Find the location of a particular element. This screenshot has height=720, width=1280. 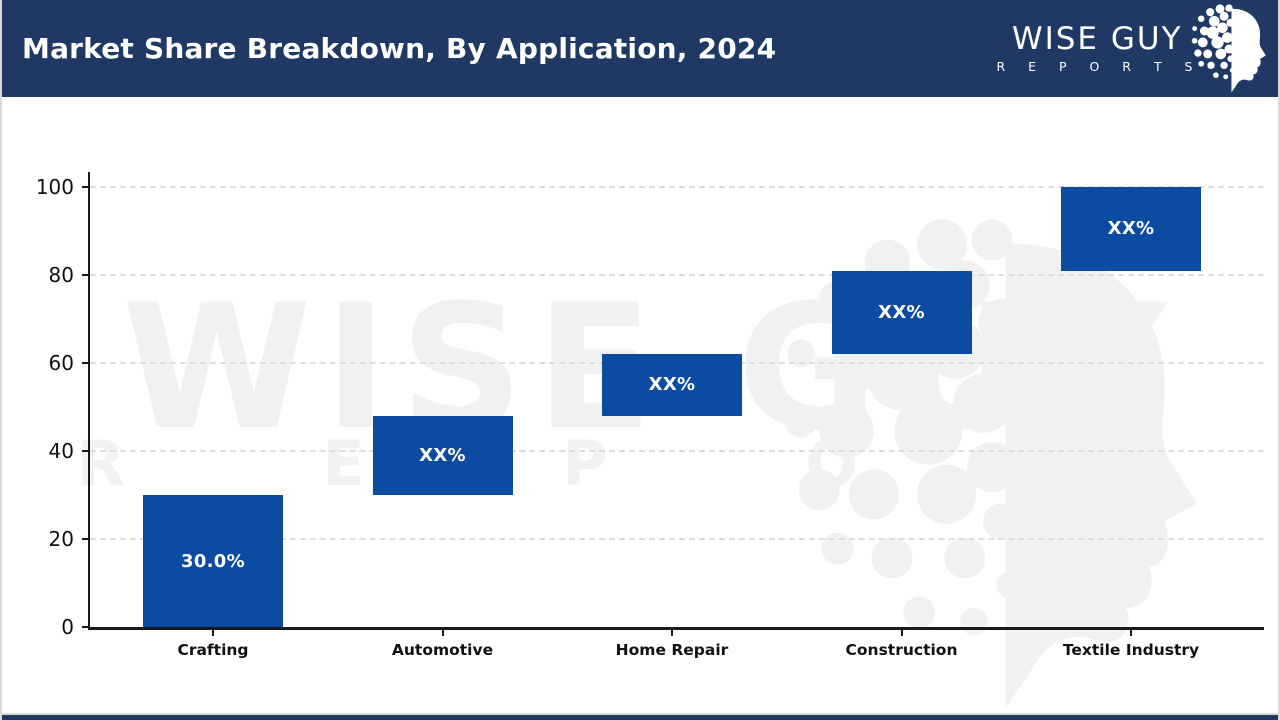

logo-name-text: WISE GUY is located at coordinates (1097, 39).